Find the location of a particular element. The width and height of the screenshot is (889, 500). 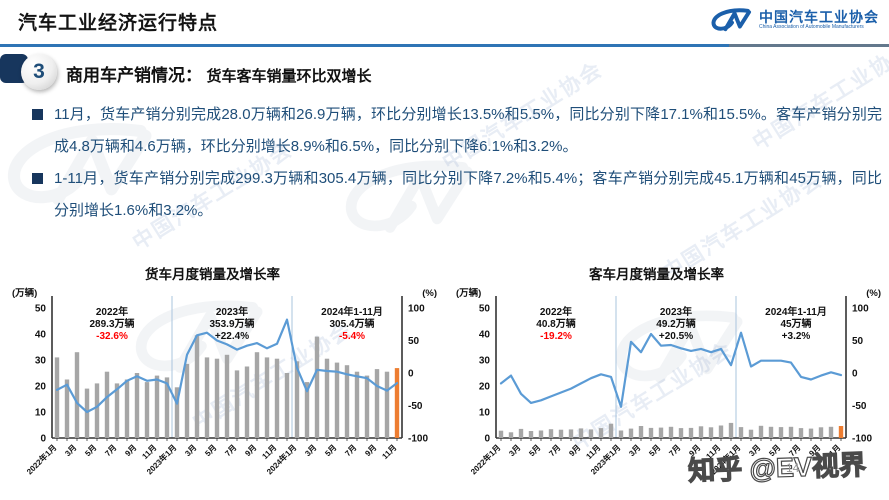

section-number: 3 is located at coordinates (39, 71).